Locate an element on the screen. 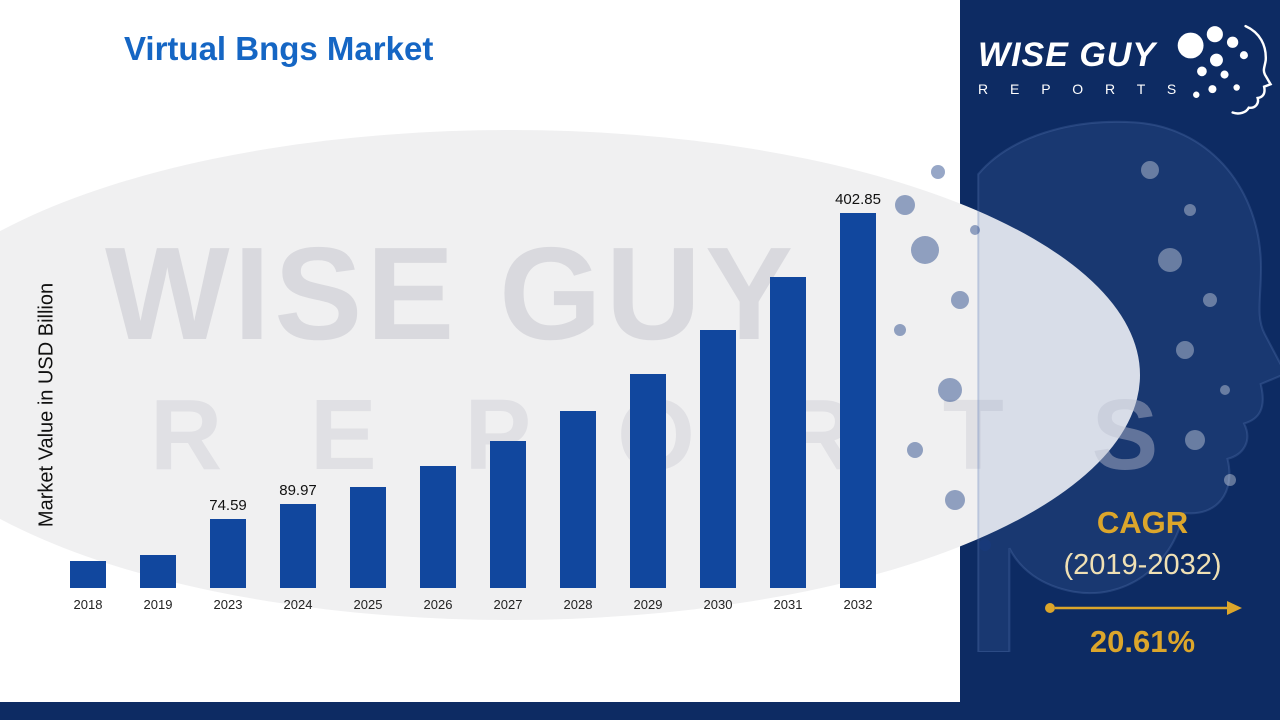 The width and height of the screenshot is (1280, 720). cagr-value: 20.61% is located at coordinates (1142, 641).